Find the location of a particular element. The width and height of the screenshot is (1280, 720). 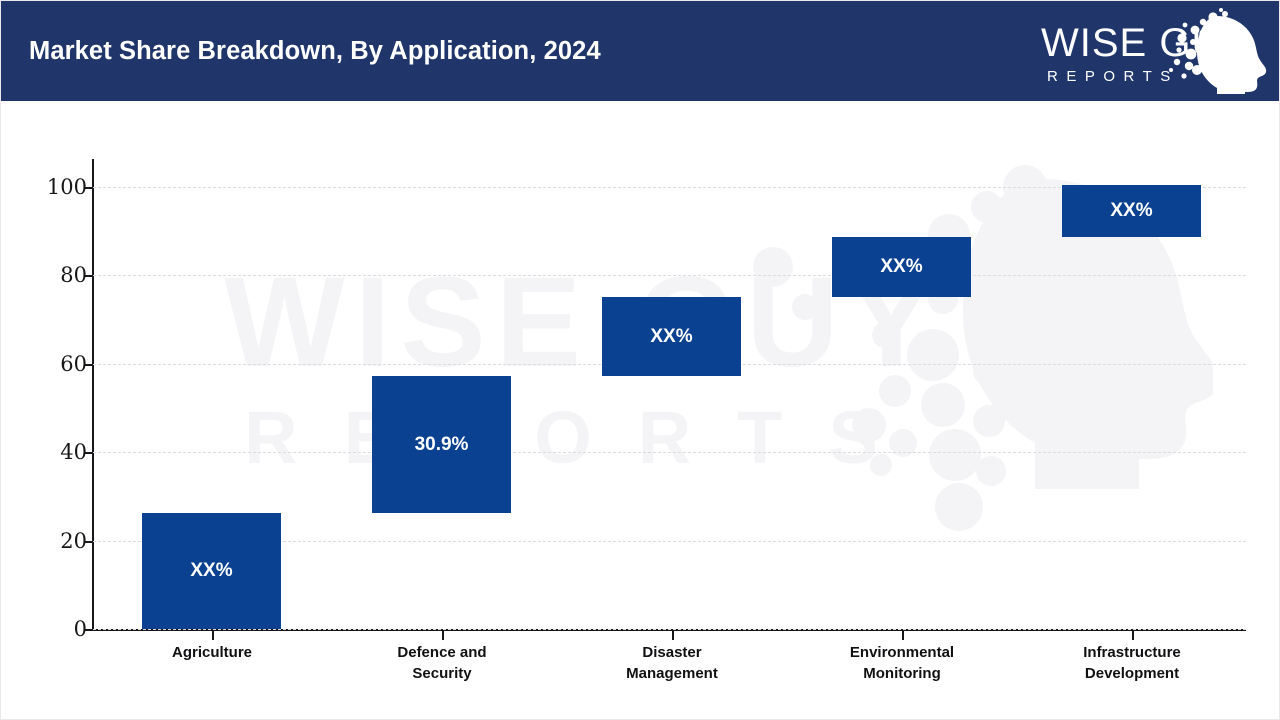

x-tick-label-agriculture: Agriculture is located at coordinates (212, 653).